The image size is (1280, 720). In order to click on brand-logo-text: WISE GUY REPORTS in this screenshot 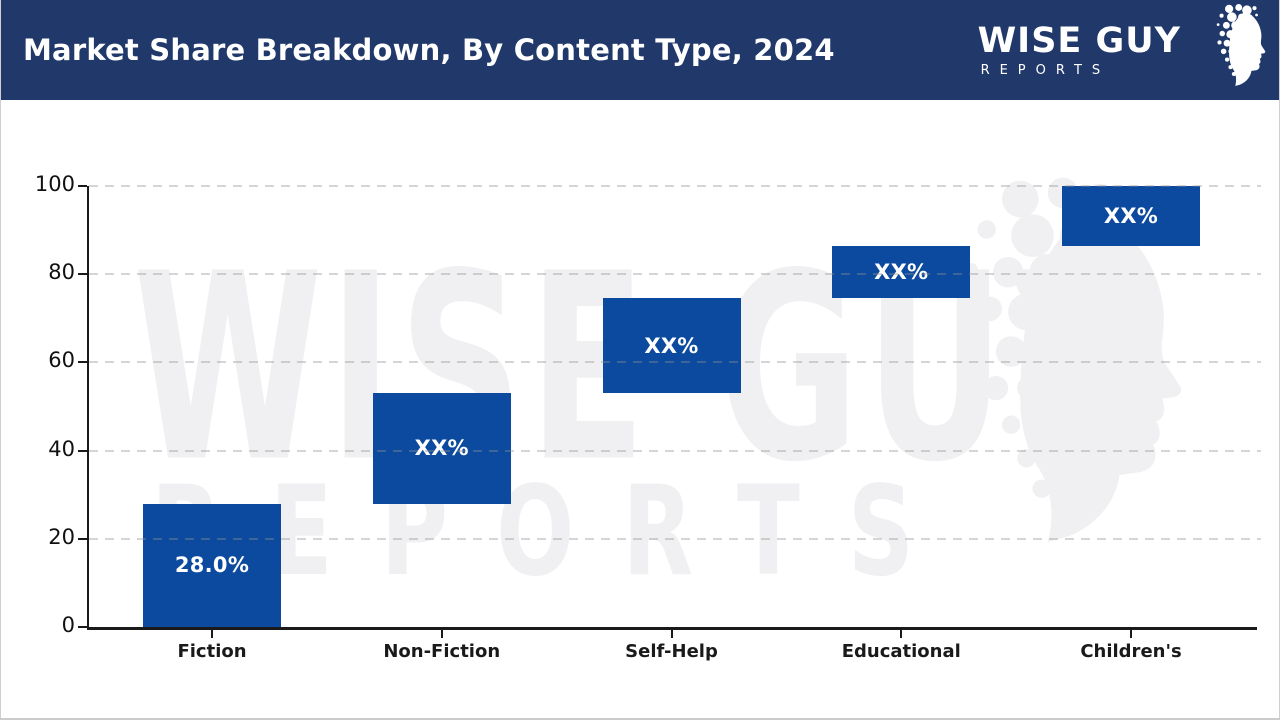, I will do `click(1079, 49)`.